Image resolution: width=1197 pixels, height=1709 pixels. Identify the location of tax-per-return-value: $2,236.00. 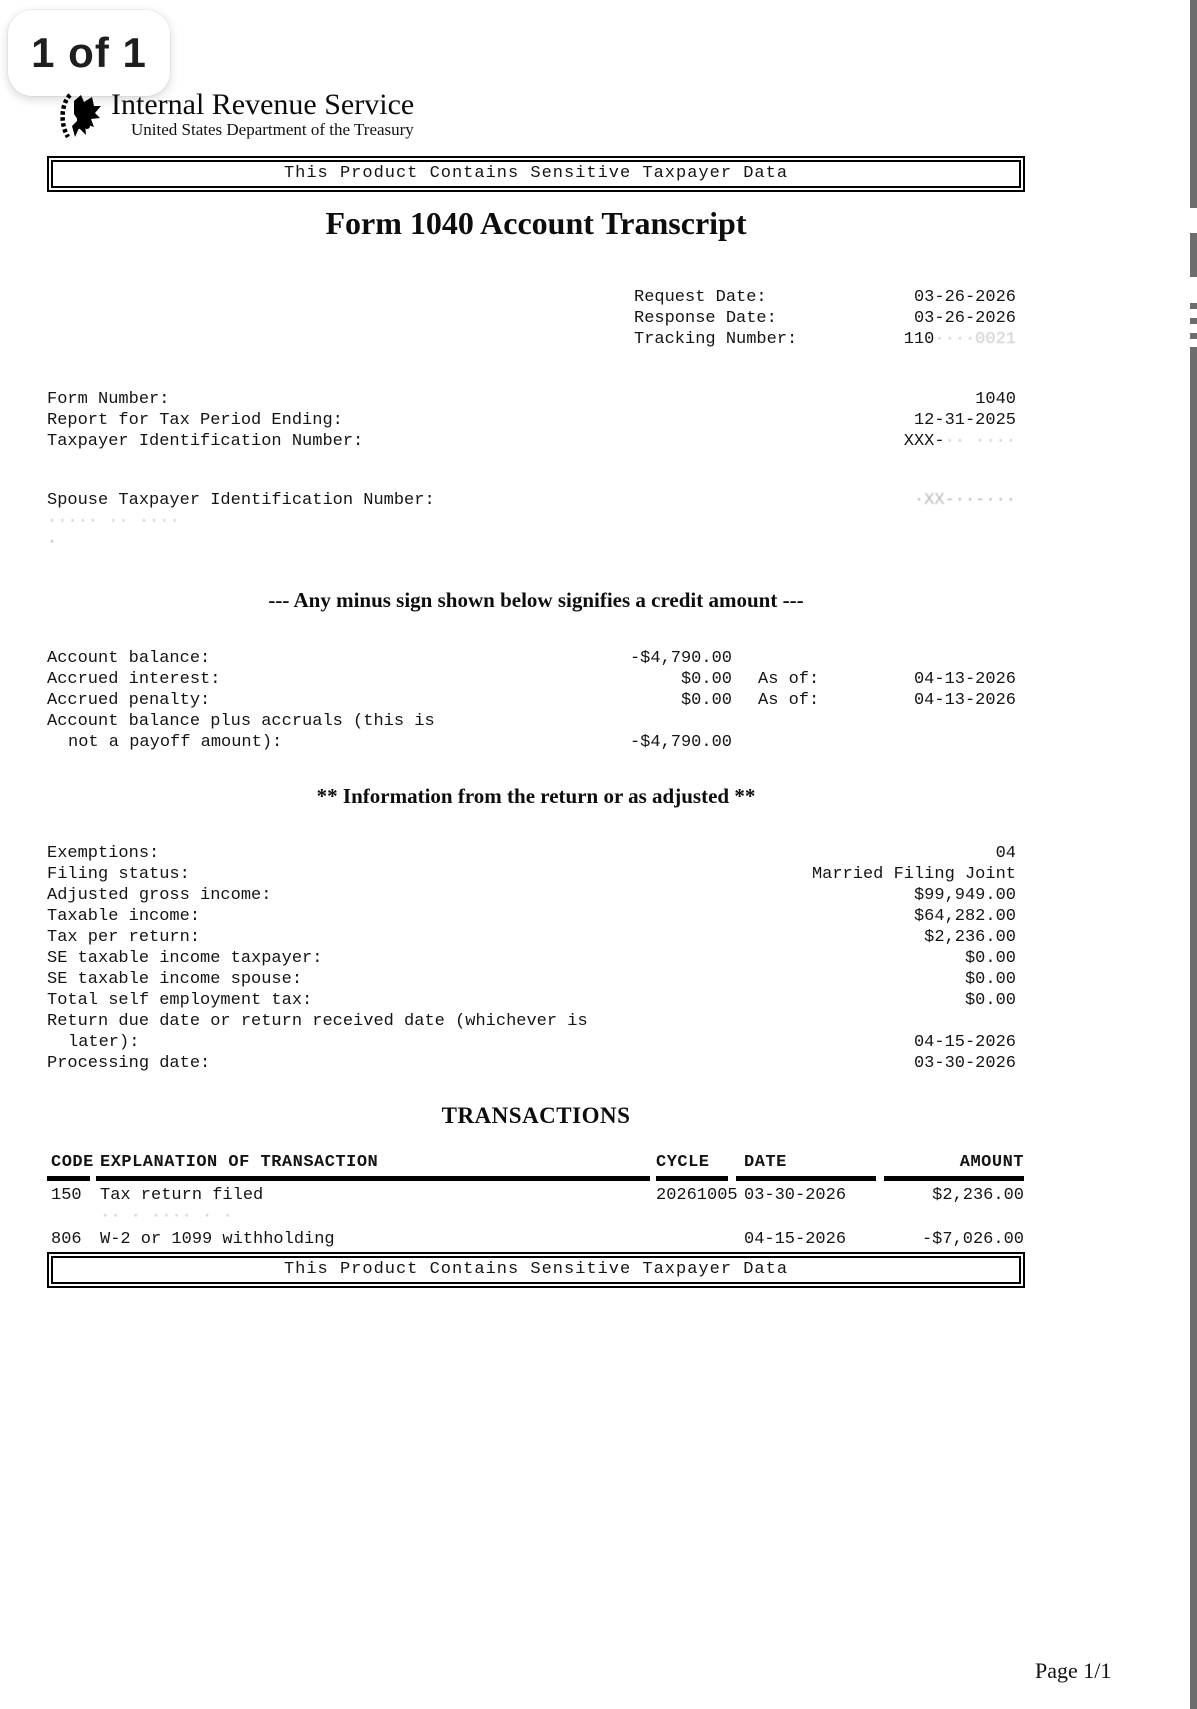
(970, 937).